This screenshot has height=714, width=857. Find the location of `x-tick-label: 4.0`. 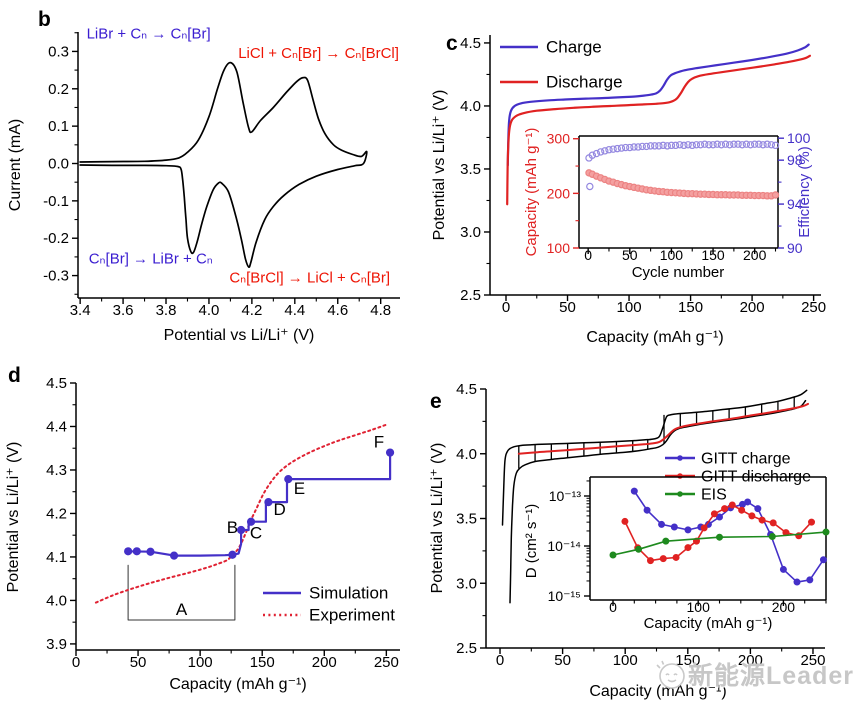

x-tick-label: 4.0 is located at coordinates (209, 310).